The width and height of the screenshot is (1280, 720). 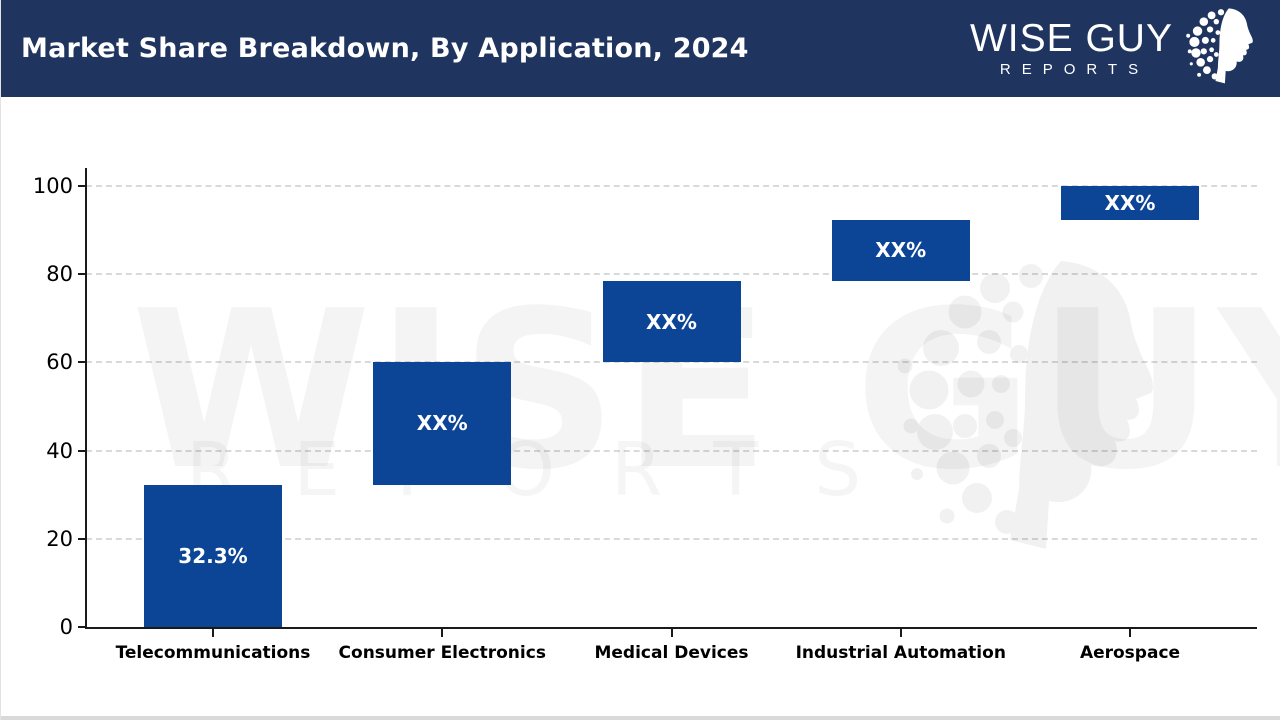 I want to click on brand-subtitle: REPORTS, so click(x=1074, y=69).